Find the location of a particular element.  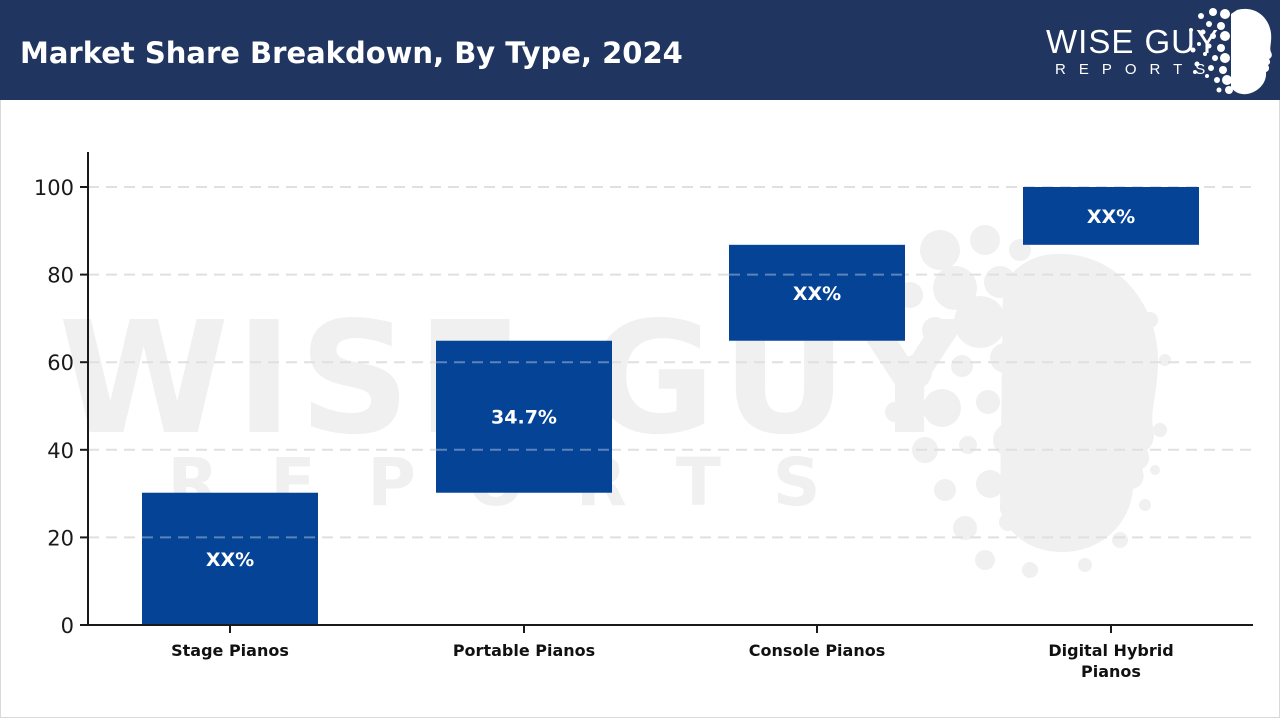

logo-face-dots is located at coordinates (1211, 51).